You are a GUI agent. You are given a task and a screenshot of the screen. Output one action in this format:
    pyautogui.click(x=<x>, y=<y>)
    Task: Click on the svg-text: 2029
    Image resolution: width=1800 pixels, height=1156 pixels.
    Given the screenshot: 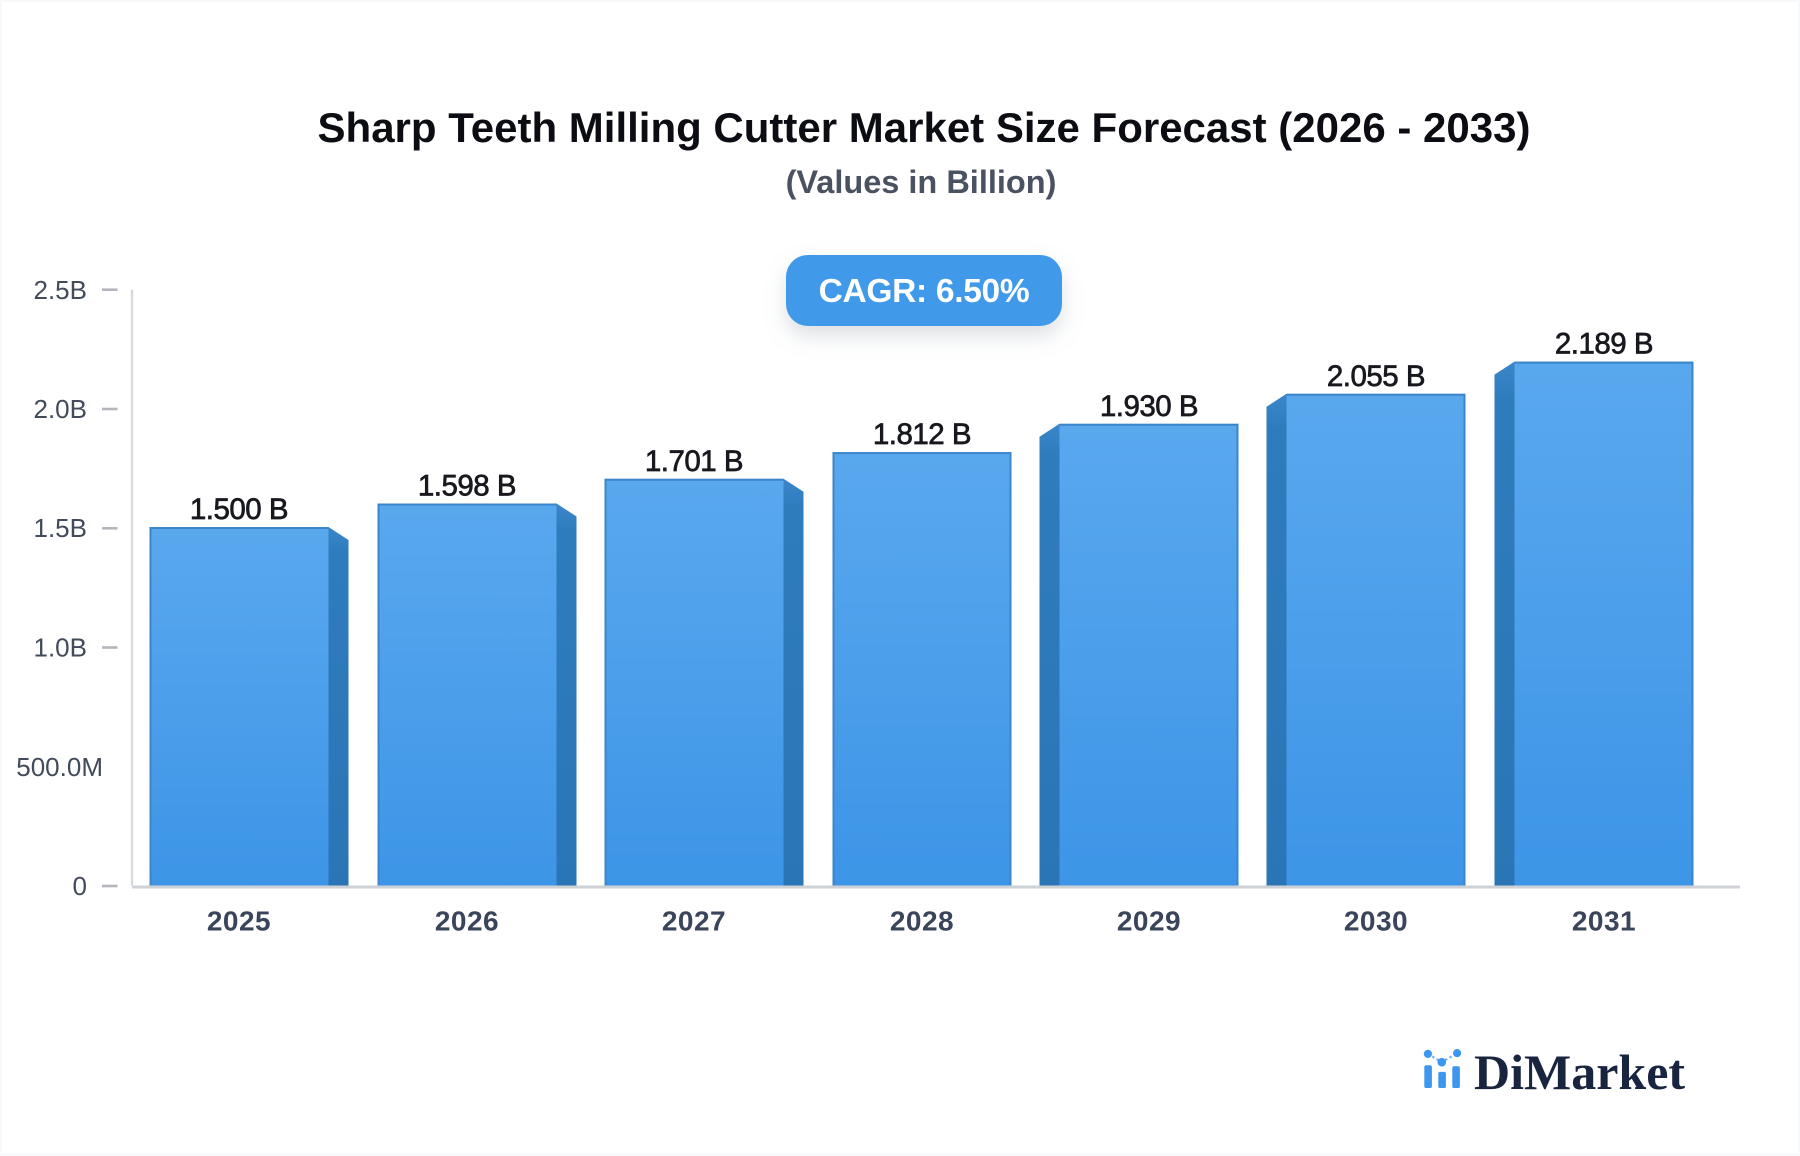 What is the action you would take?
    pyautogui.click(x=1149, y=921)
    